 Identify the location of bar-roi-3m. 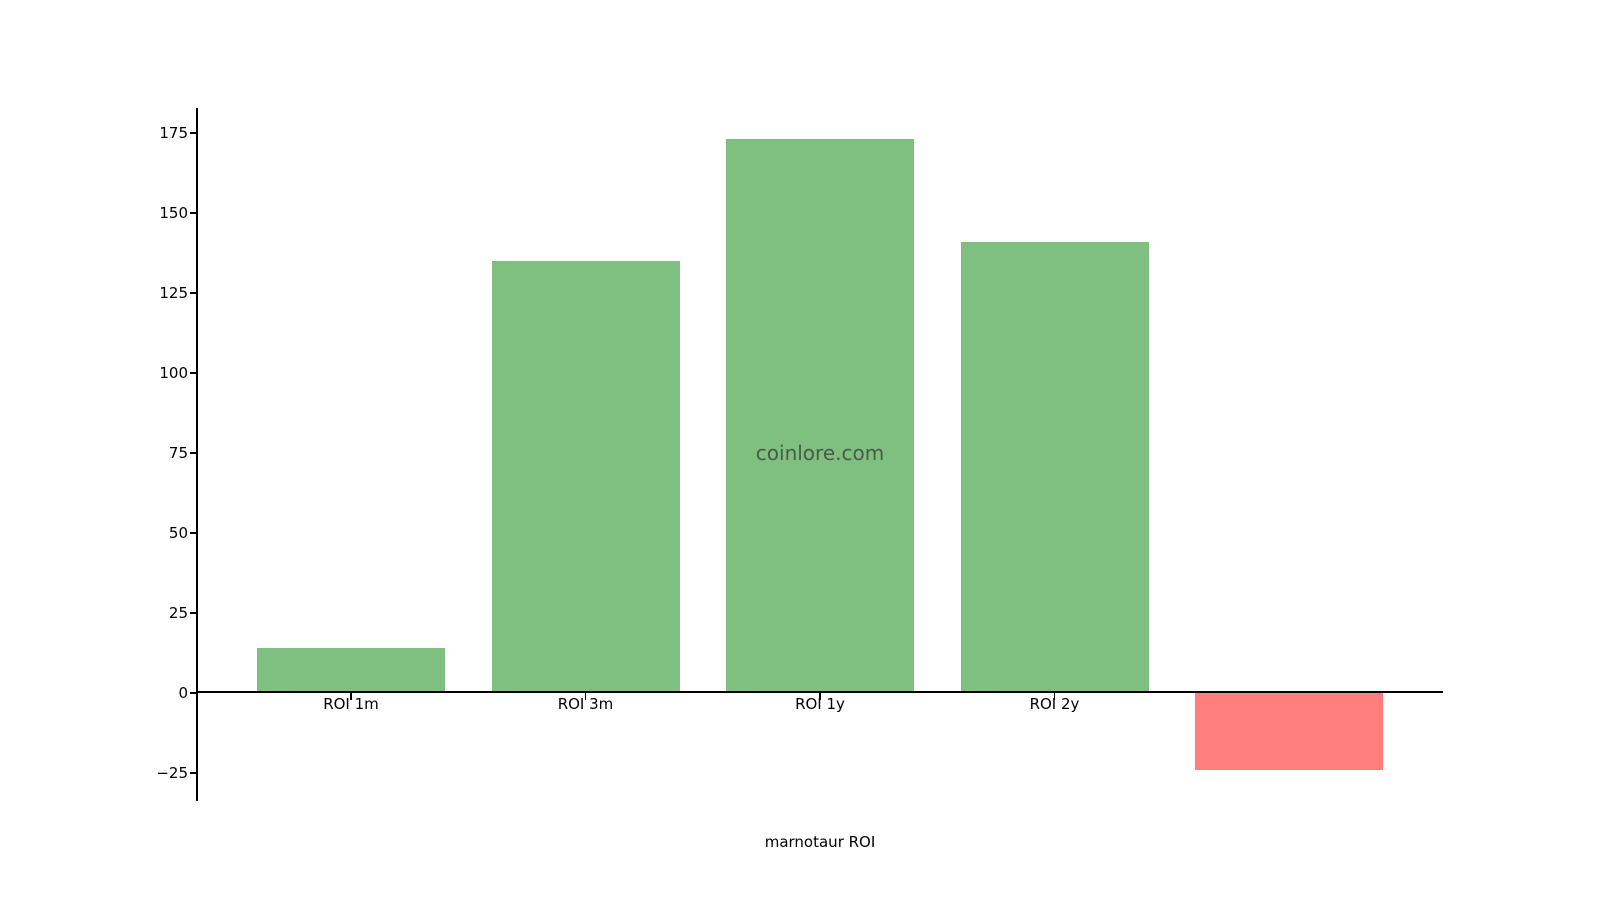
(585, 477).